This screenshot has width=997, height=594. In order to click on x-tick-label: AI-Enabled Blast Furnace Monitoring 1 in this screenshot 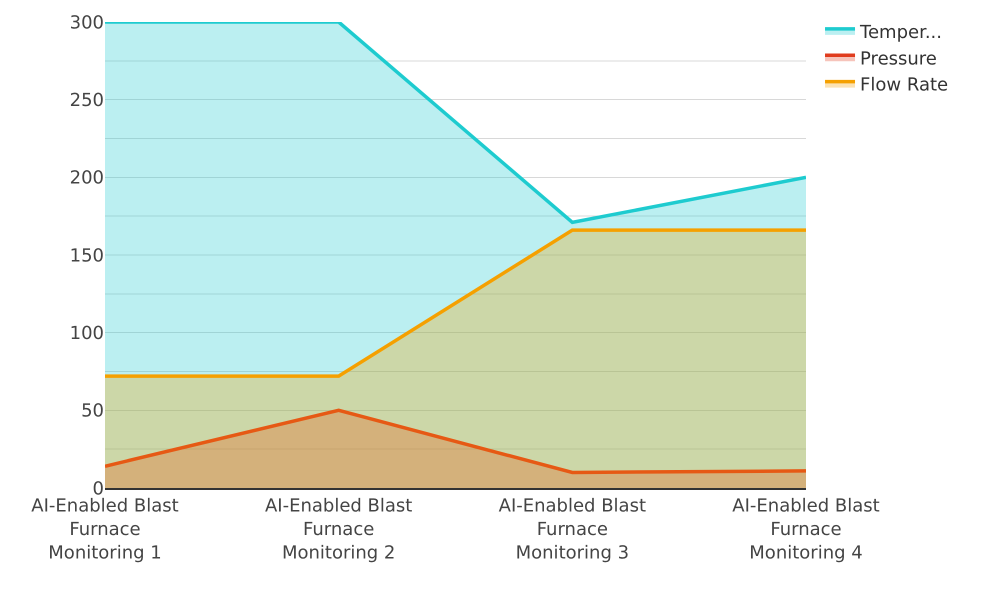, I will do `click(105, 530)`.